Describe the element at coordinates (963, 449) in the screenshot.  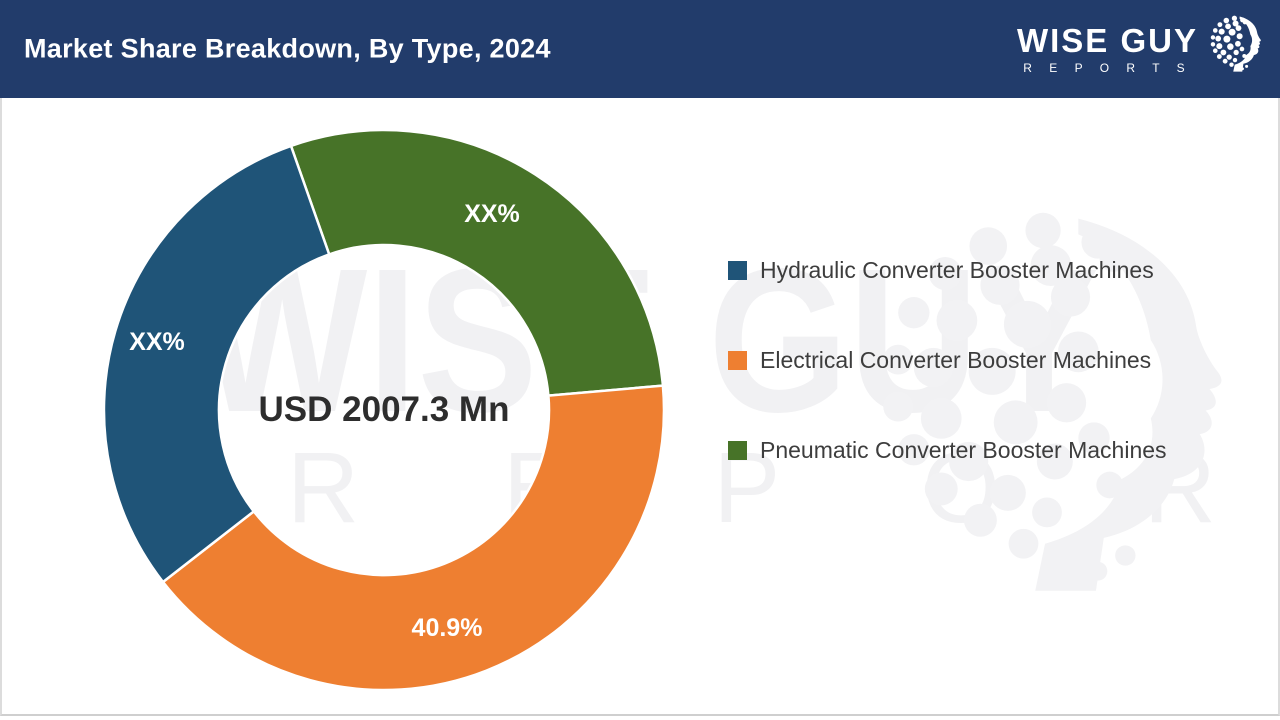
I see `legend-label-pneumatic: Pneumatic Converter Booster Machines` at that location.